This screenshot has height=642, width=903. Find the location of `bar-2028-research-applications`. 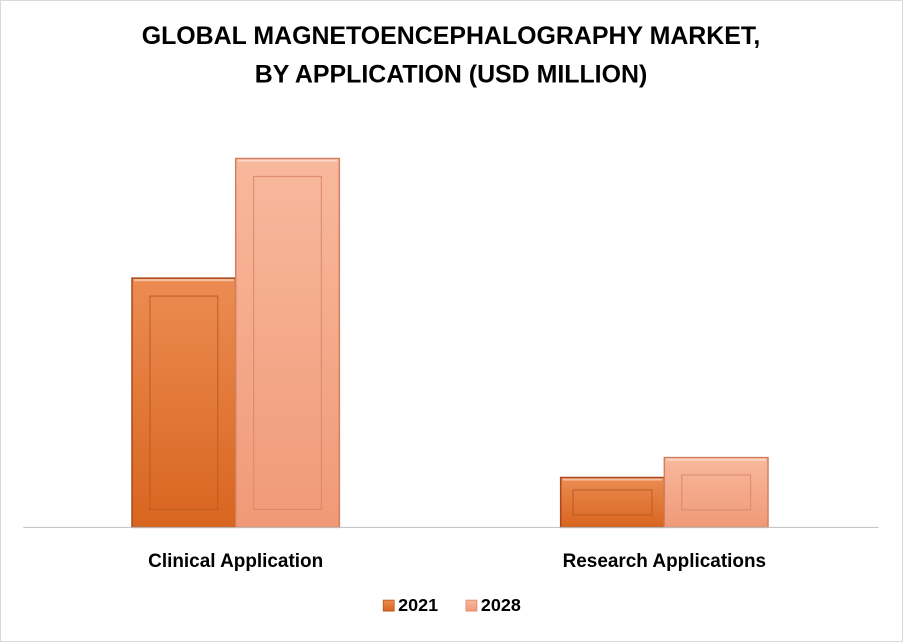

bar-2028-research-applications is located at coordinates (716, 492).